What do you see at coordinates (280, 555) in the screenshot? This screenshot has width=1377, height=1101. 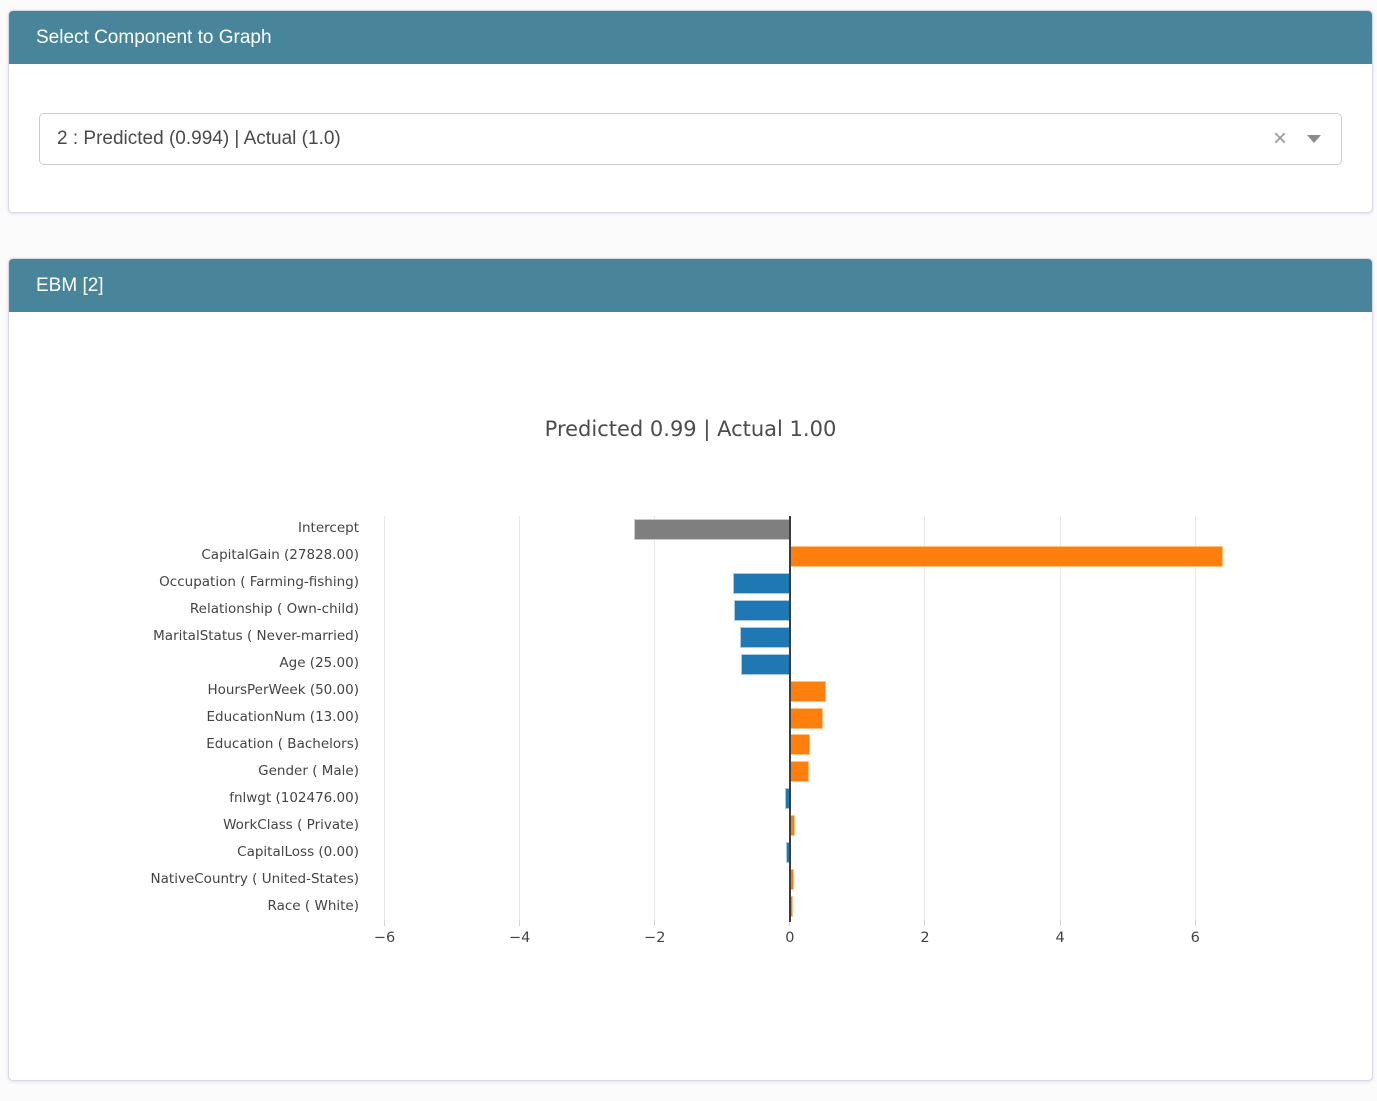 I see `y-axis-label: CapitalGain (27828.00)` at bounding box center [280, 555].